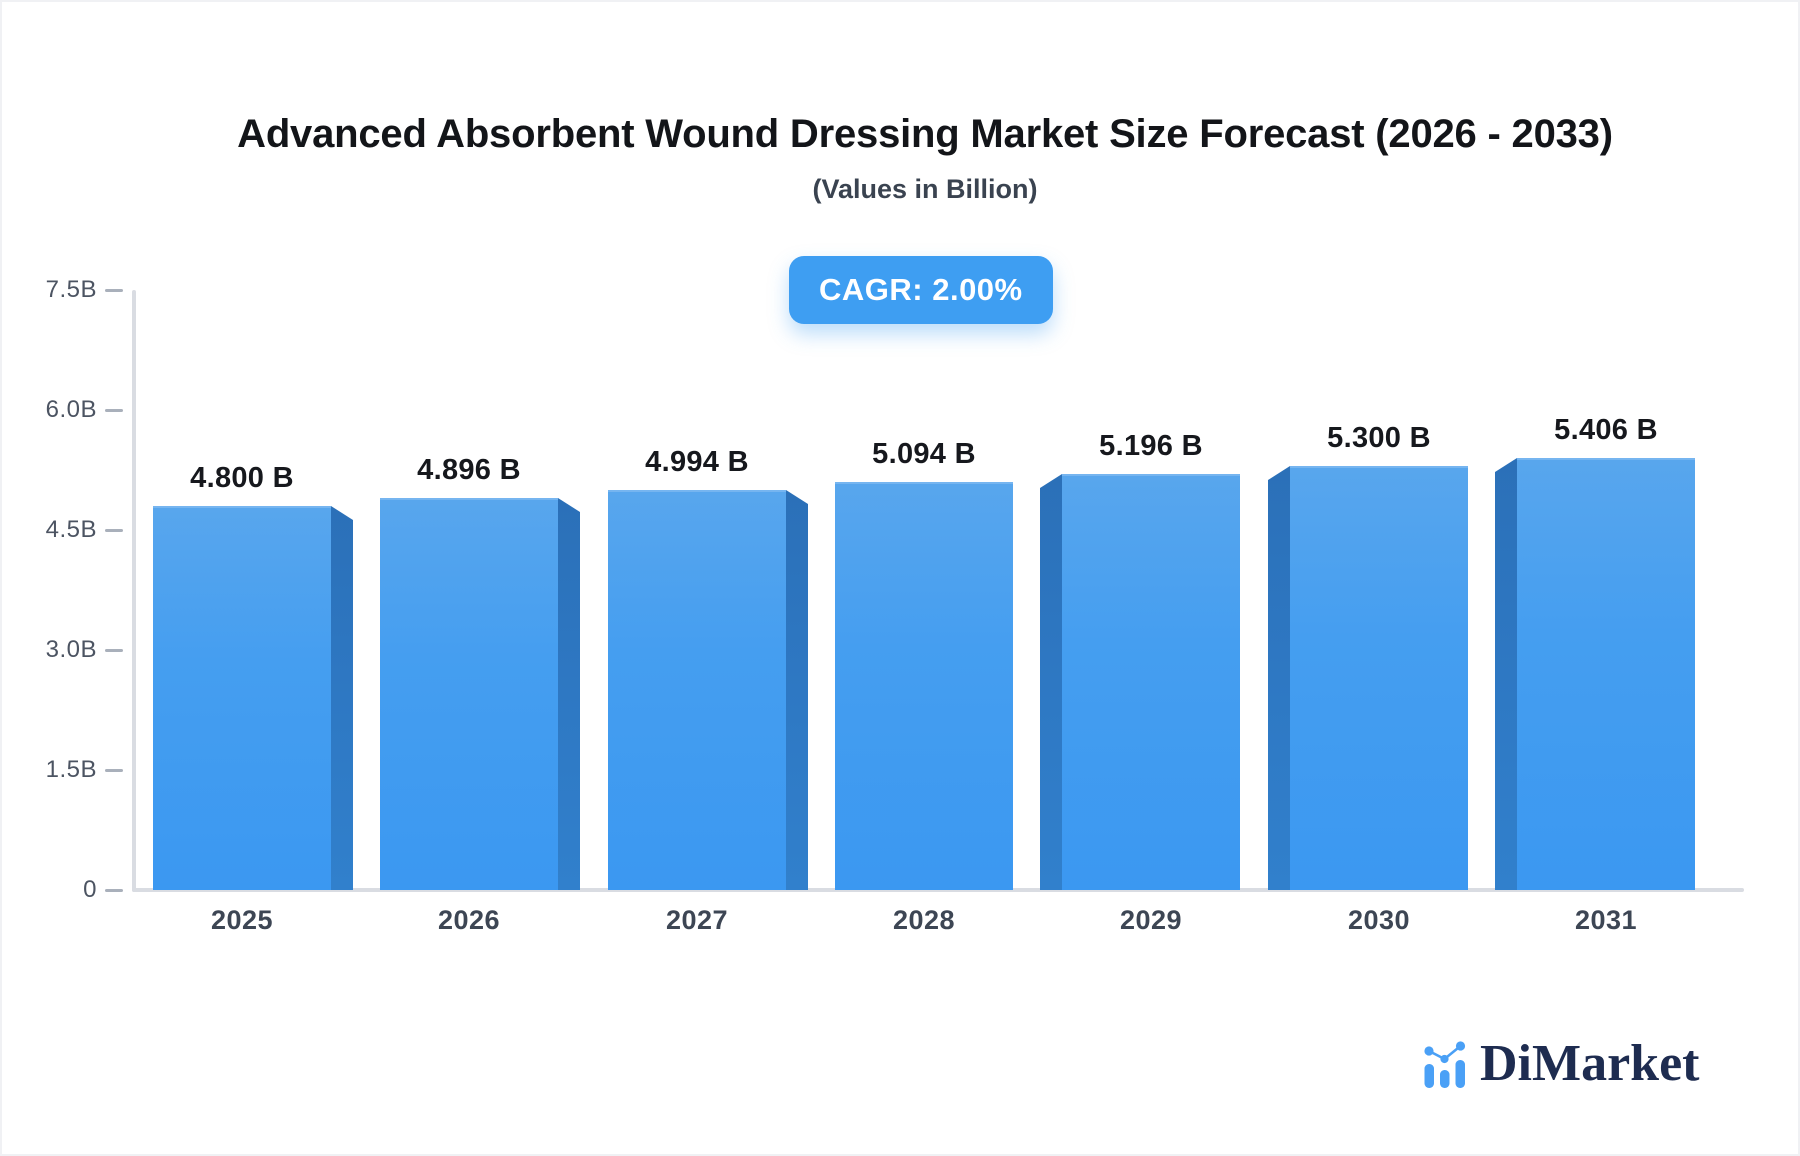 This screenshot has width=1800, height=1156. I want to click on chart-subtitle: (Values in Billion), so click(925, 189).